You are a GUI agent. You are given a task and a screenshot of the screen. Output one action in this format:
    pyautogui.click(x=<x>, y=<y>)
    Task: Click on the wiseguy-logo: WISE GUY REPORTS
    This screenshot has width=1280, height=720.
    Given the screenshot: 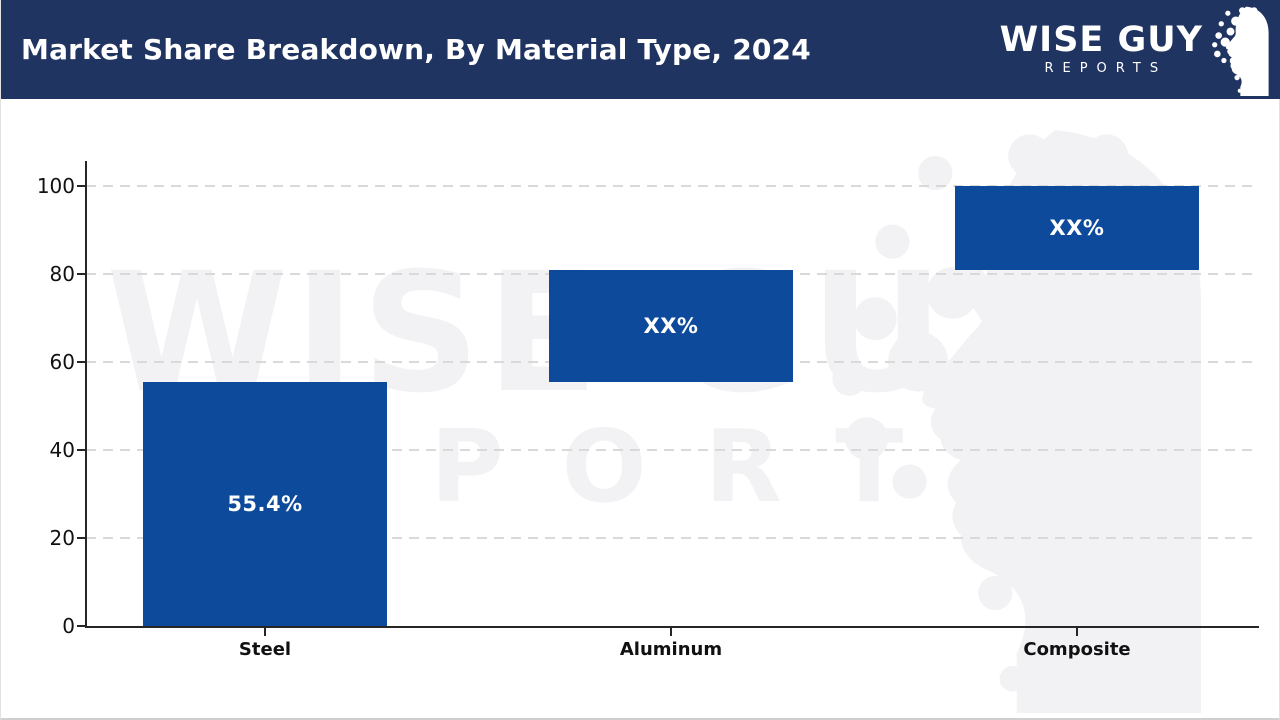 What is the action you would take?
    pyautogui.click(x=1137, y=50)
    